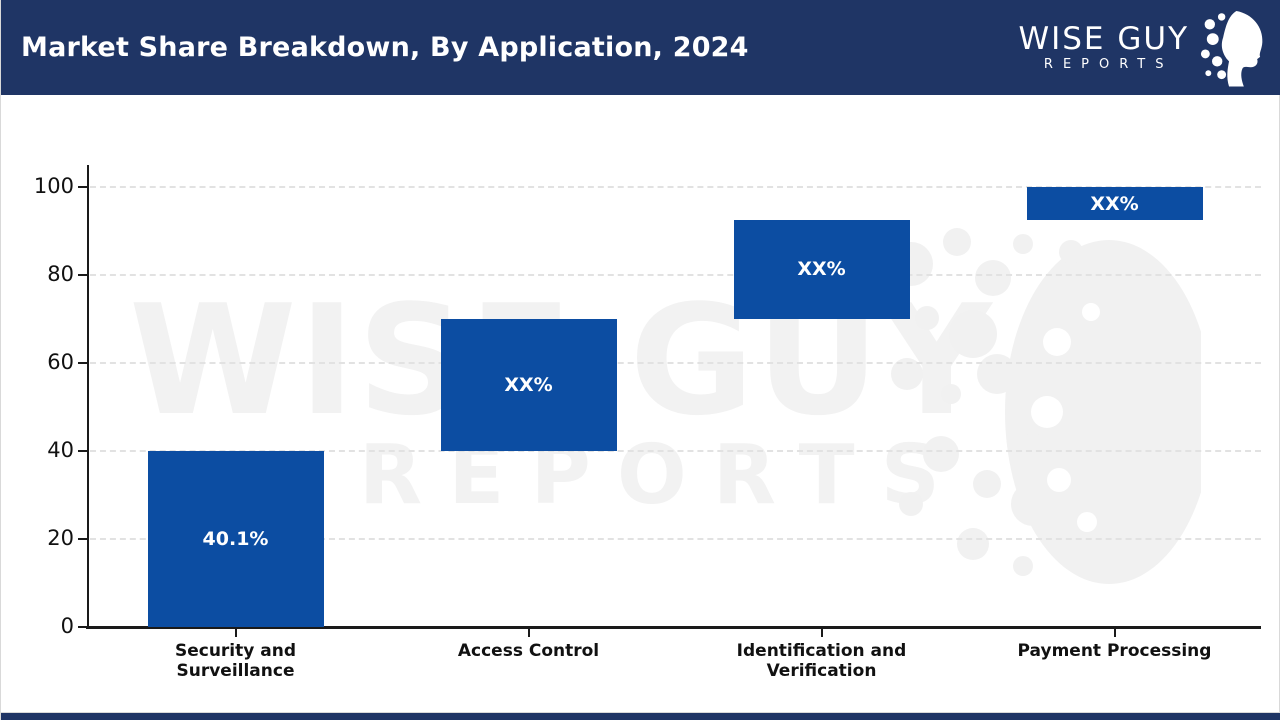 The height and width of the screenshot is (720, 1280). I want to click on bar-4: XX%, so click(1114, 203).